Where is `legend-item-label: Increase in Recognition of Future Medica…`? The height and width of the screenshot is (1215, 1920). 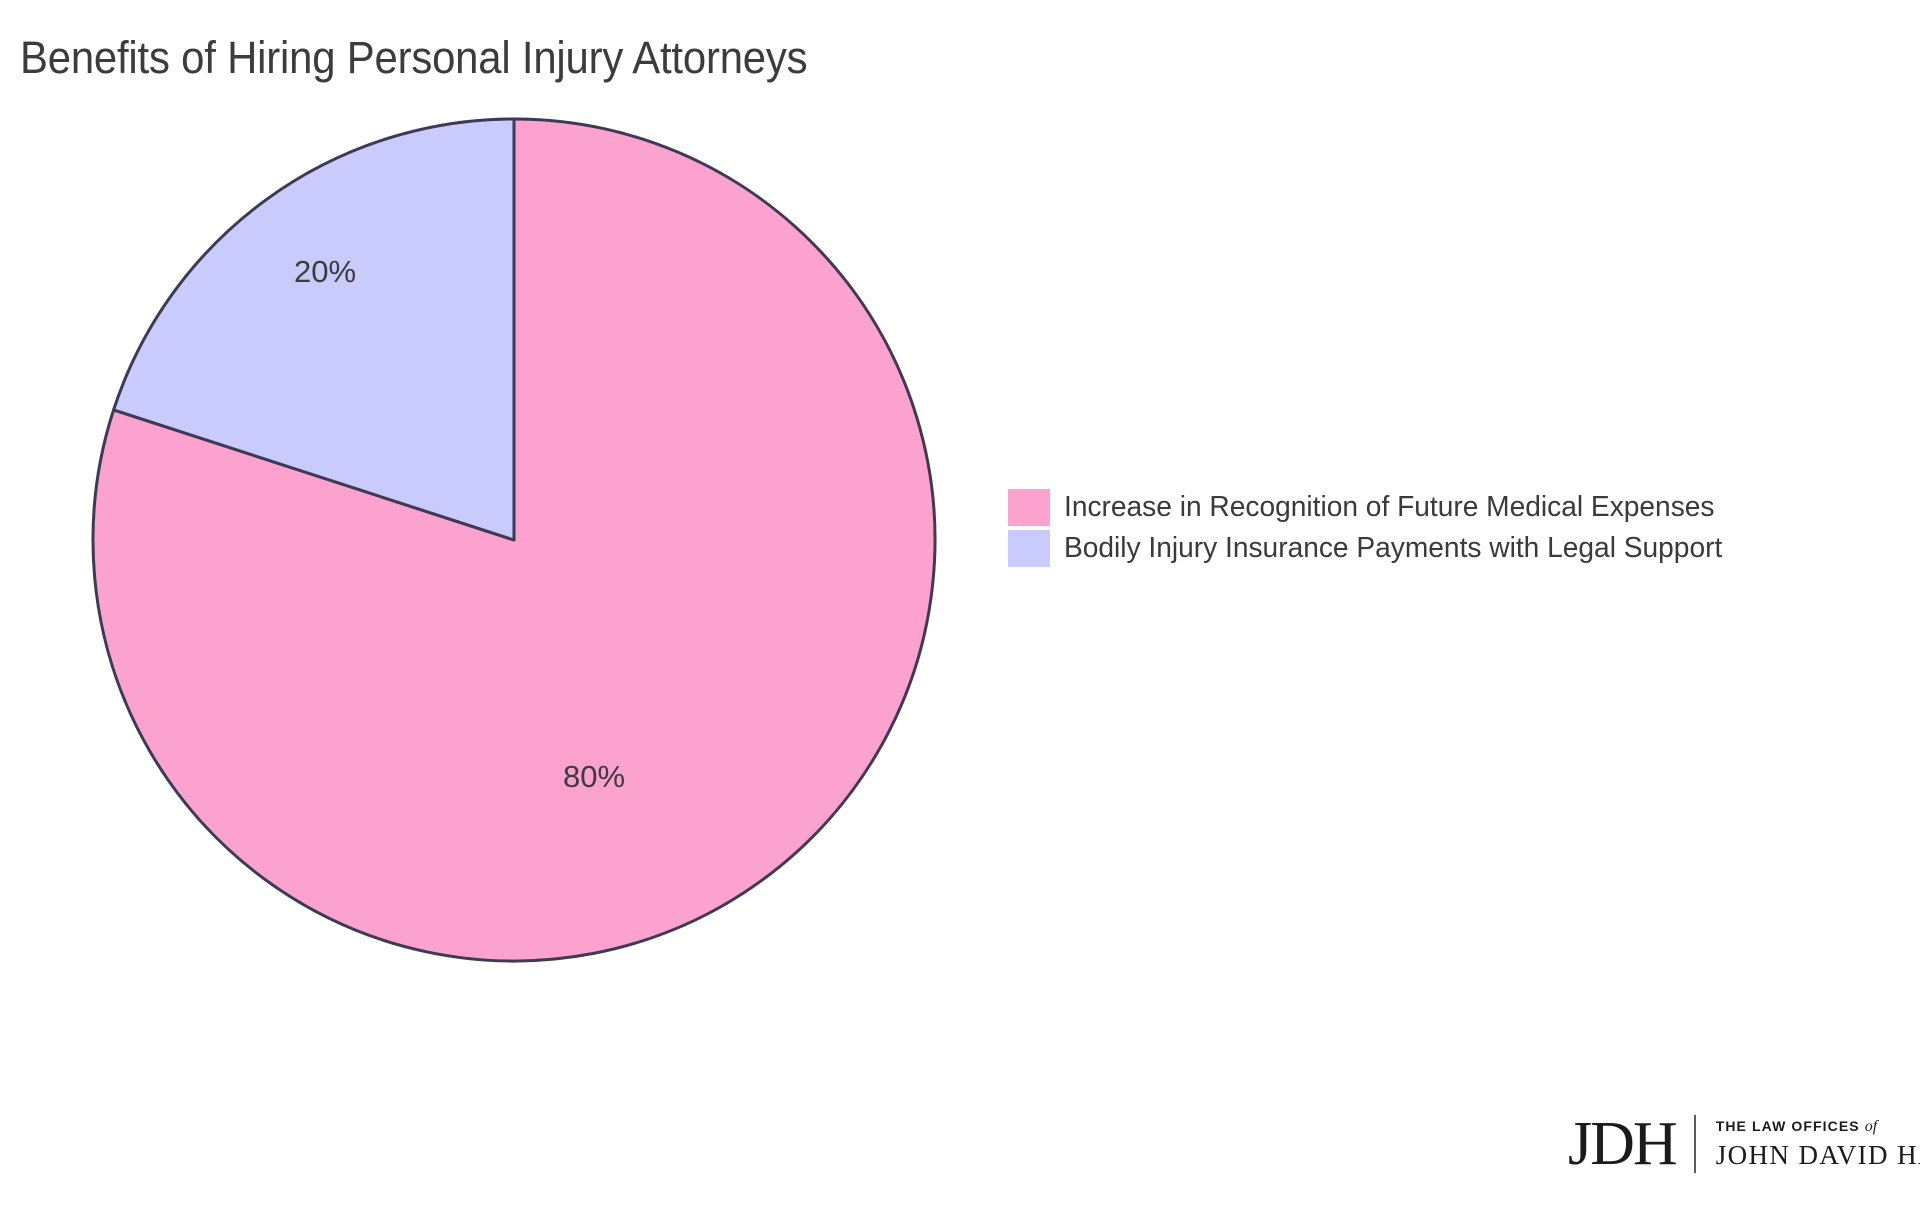 legend-item-label: Increase in Recognition of Future Medica… is located at coordinates (1389, 507).